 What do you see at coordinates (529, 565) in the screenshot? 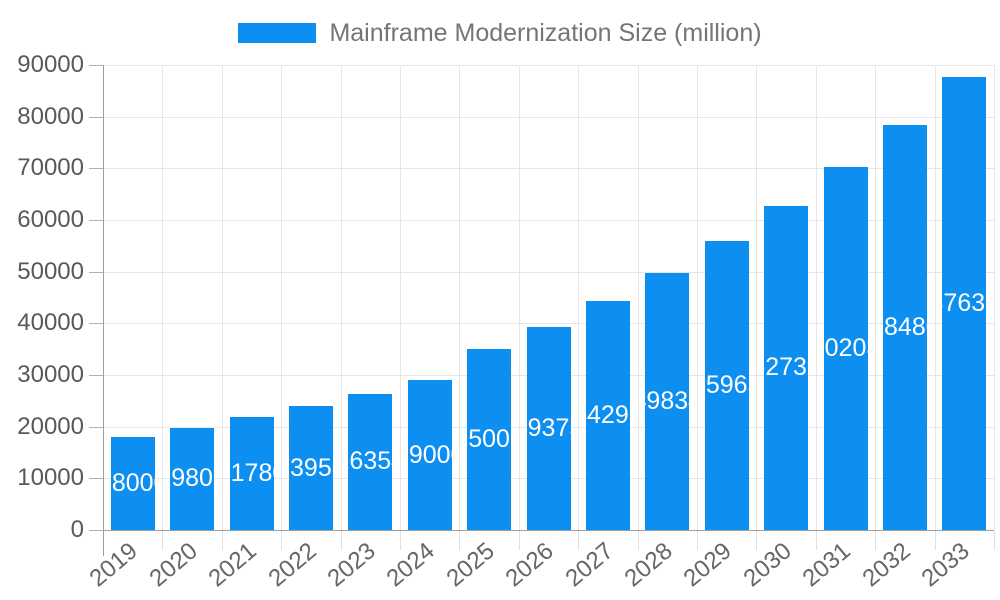
I see `x-axis-label: 2026` at bounding box center [529, 565].